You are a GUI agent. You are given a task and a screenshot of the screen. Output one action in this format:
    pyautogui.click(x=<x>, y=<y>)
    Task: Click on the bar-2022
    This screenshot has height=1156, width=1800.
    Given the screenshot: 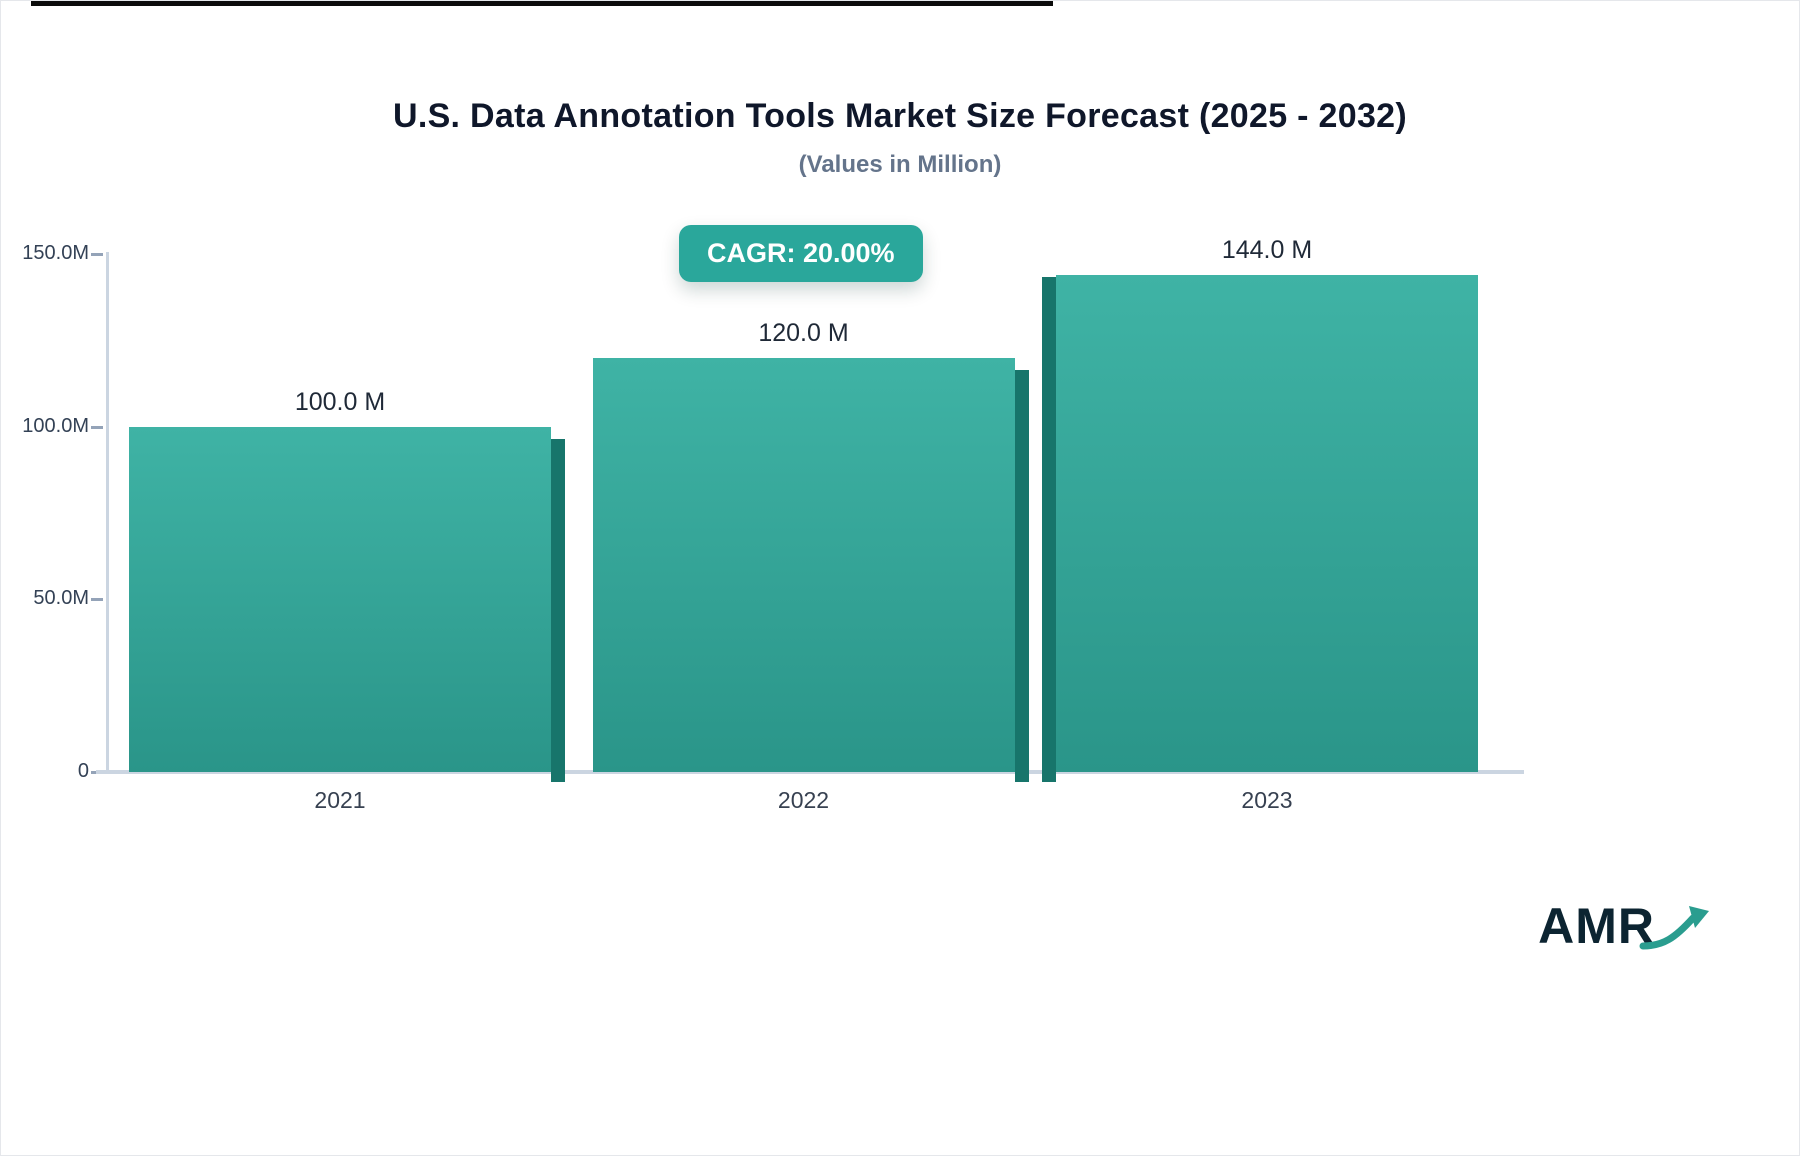 What is the action you would take?
    pyautogui.click(x=810, y=569)
    